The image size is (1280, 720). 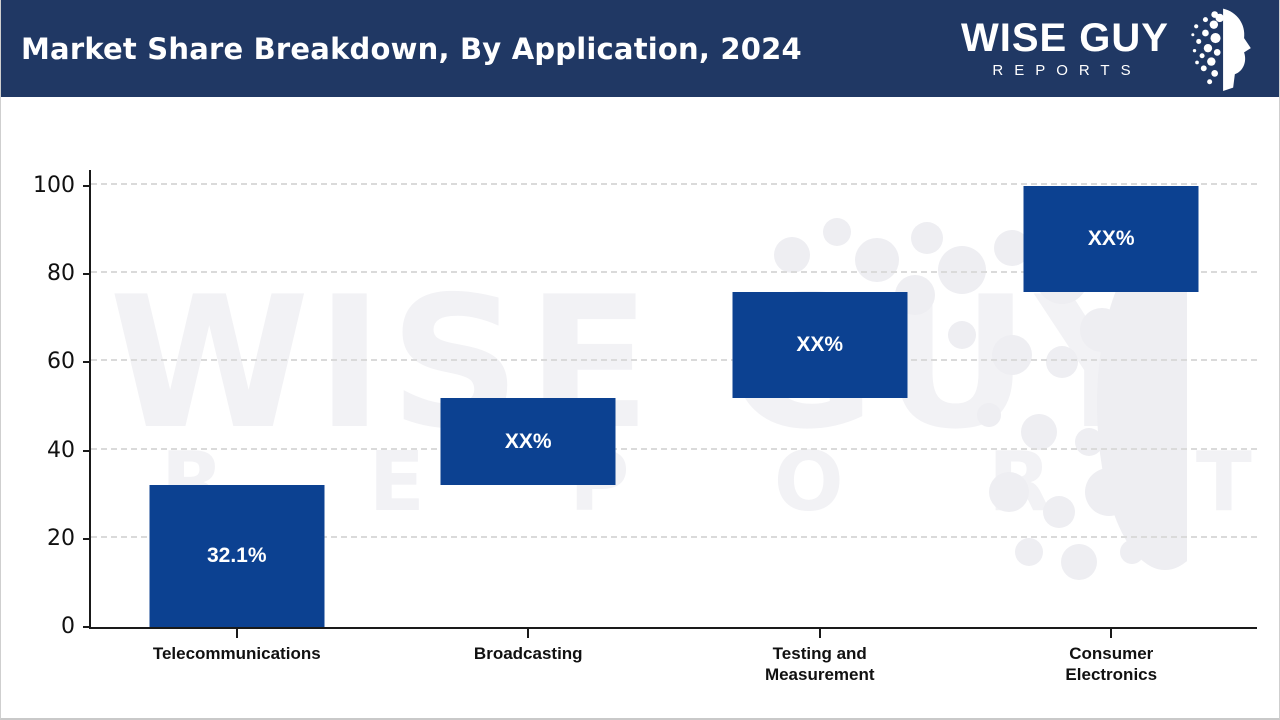 I want to click on bar-value-label-testing-and-measurement: XX%, so click(x=820, y=344).